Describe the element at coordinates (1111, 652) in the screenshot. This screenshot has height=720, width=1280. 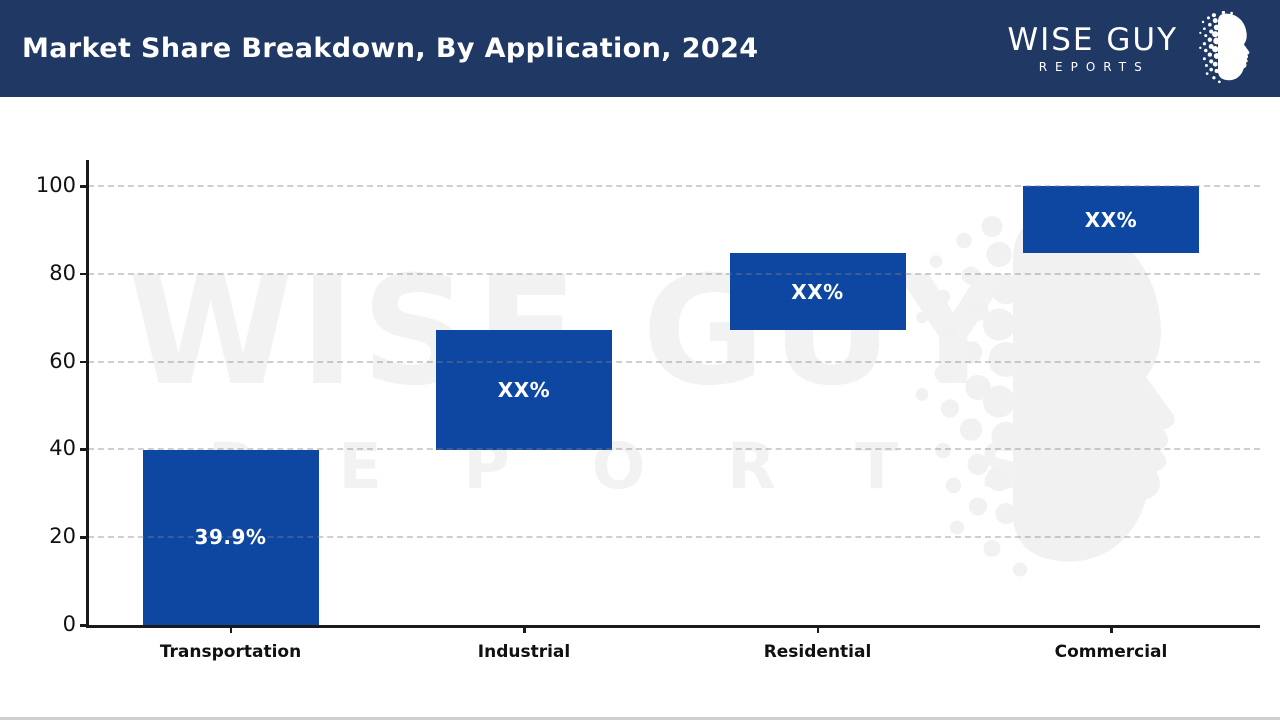
I see `x-axis-label: Commercial` at that location.